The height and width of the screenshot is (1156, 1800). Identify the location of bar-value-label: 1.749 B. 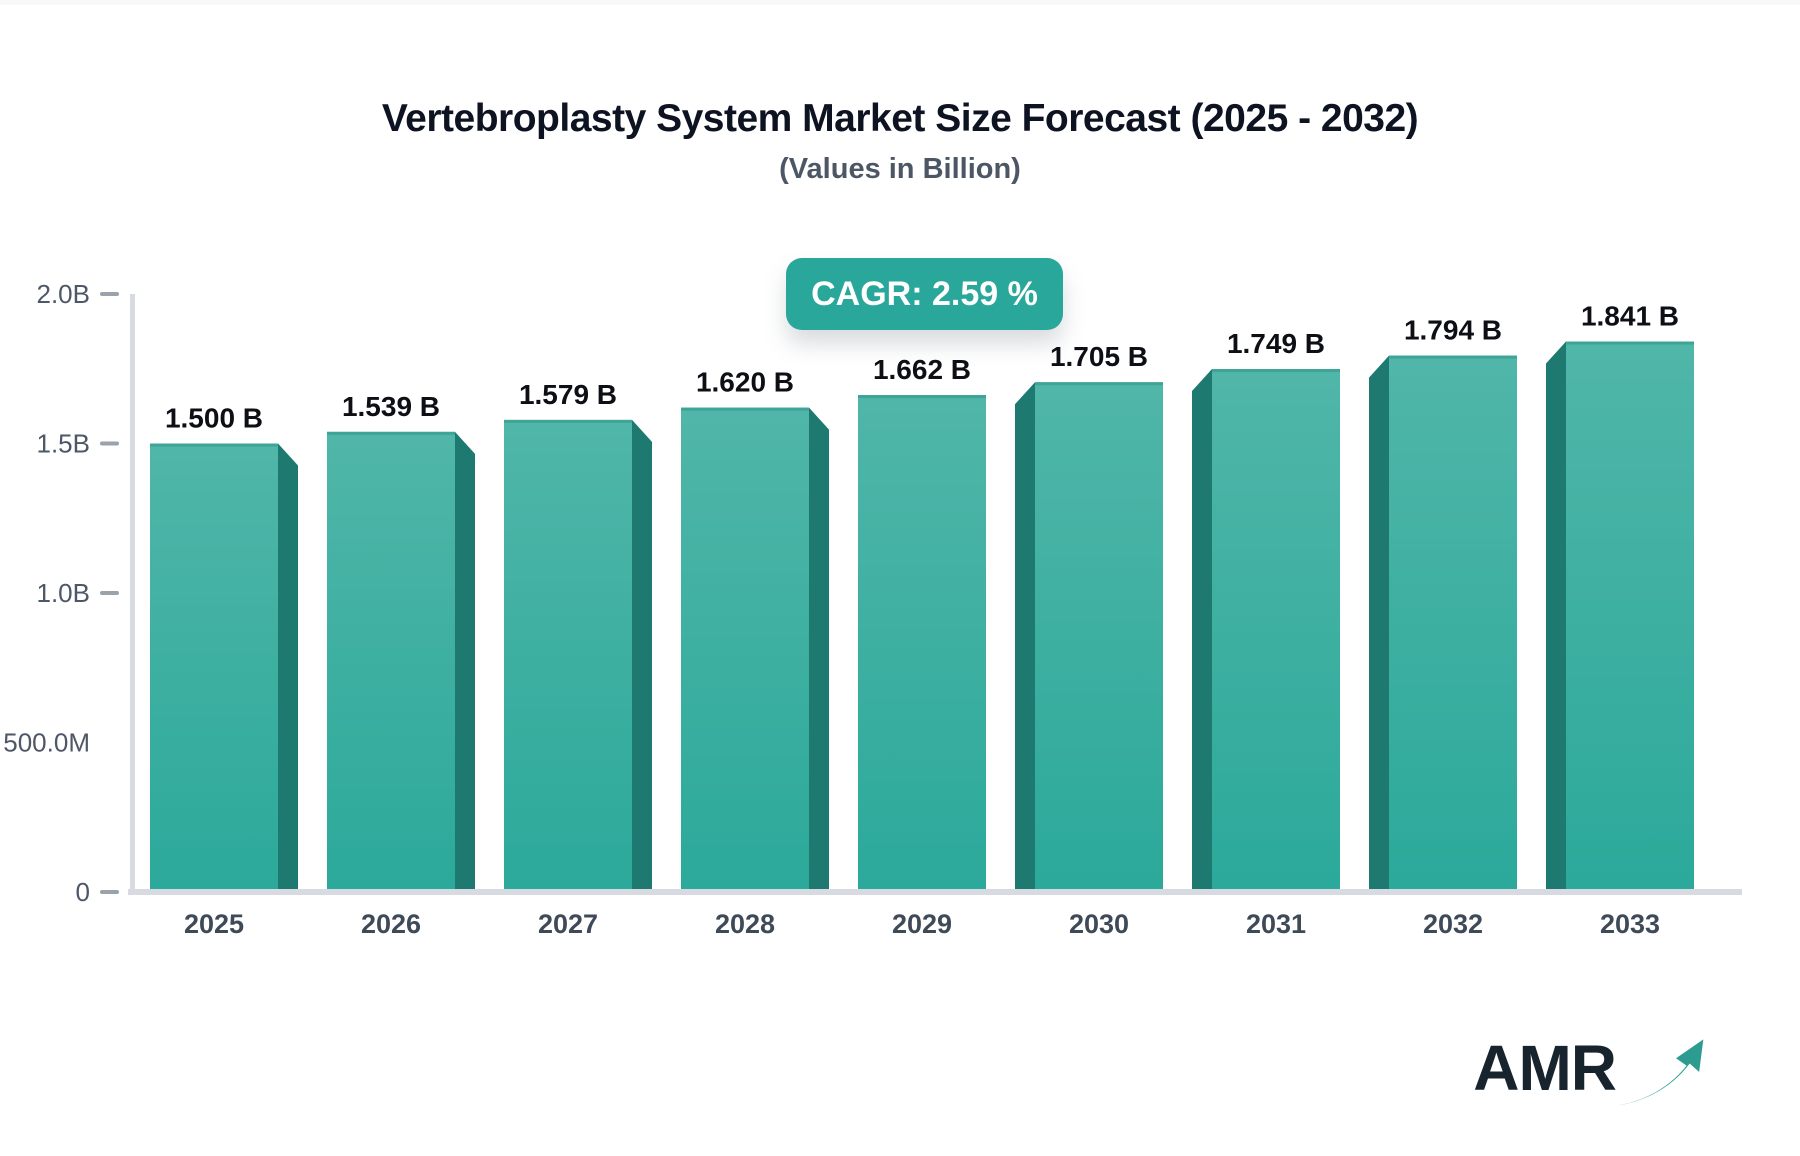
(1276, 343).